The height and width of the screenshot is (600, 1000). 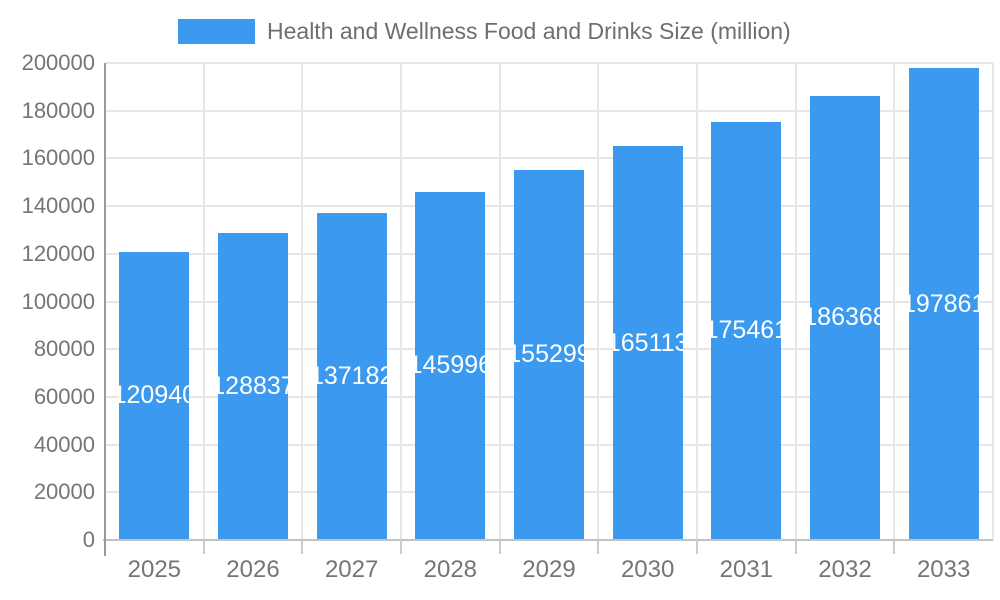 What do you see at coordinates (58, 62) in the screenshot?
I see `y-axis-tick-label: 200000` at bounding box center [58, 62].